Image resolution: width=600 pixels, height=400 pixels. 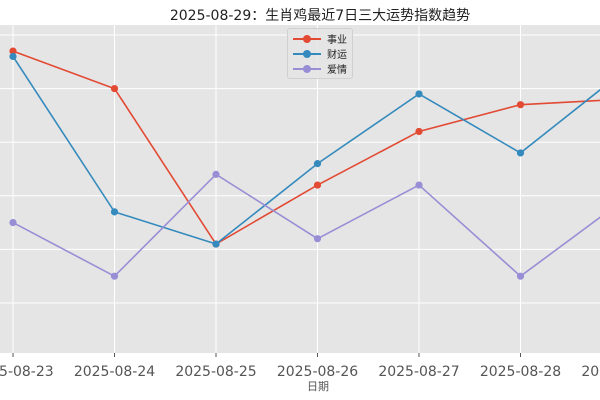 I want to click on legend-item-career: 事业, so click(x=320, y=38).